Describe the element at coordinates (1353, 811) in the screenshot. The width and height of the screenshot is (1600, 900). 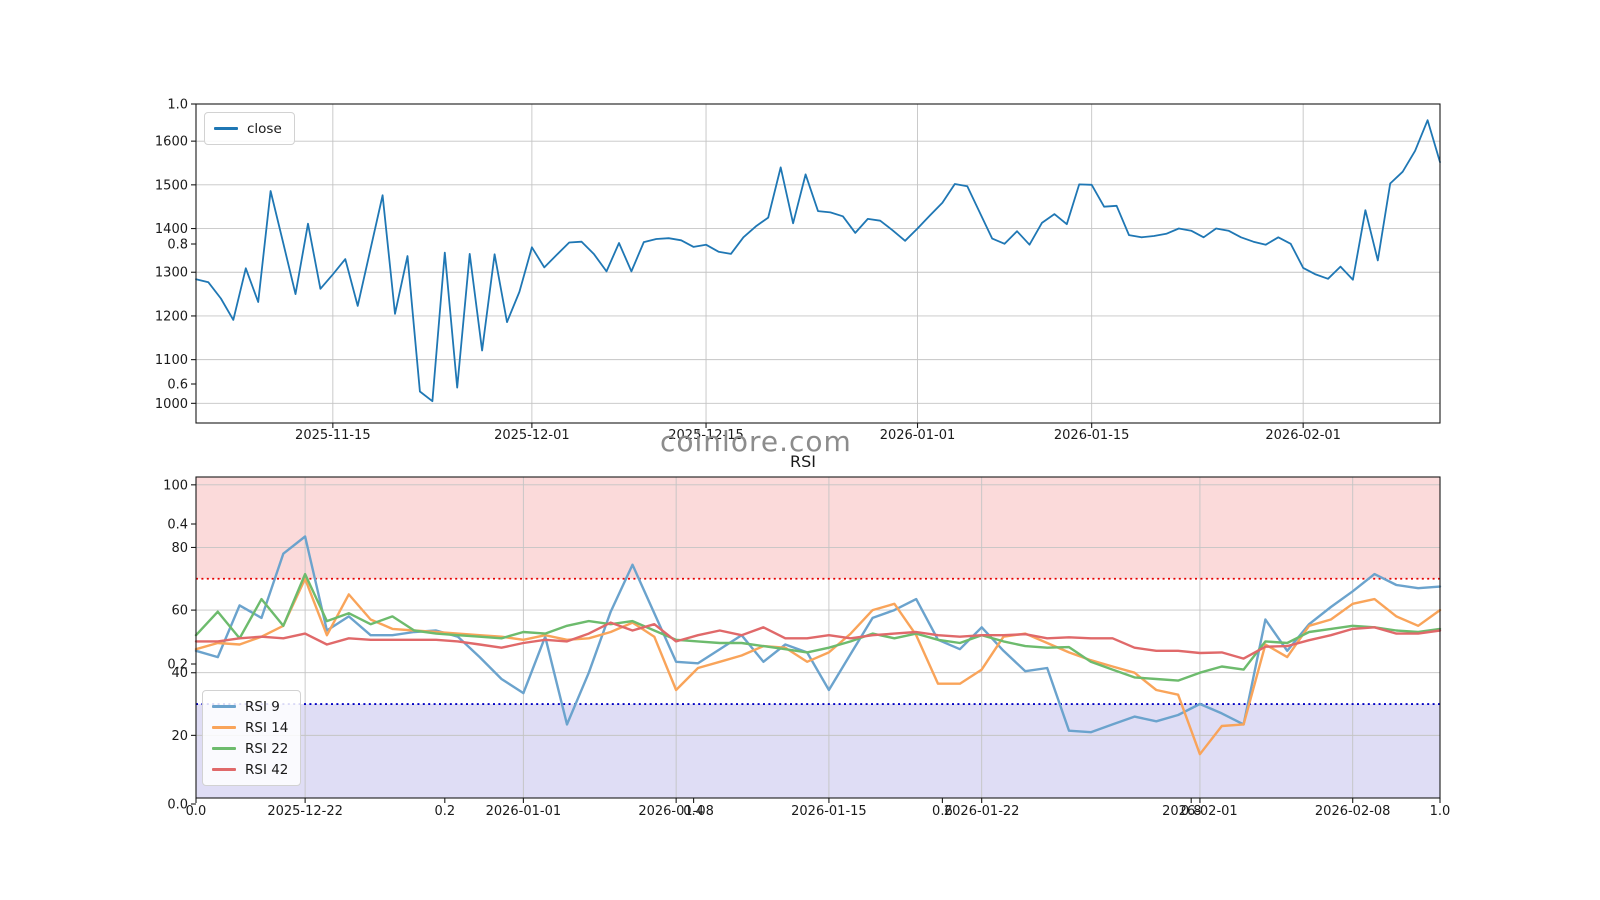
I see `x-tick-label: 2026-02-08` at that location.